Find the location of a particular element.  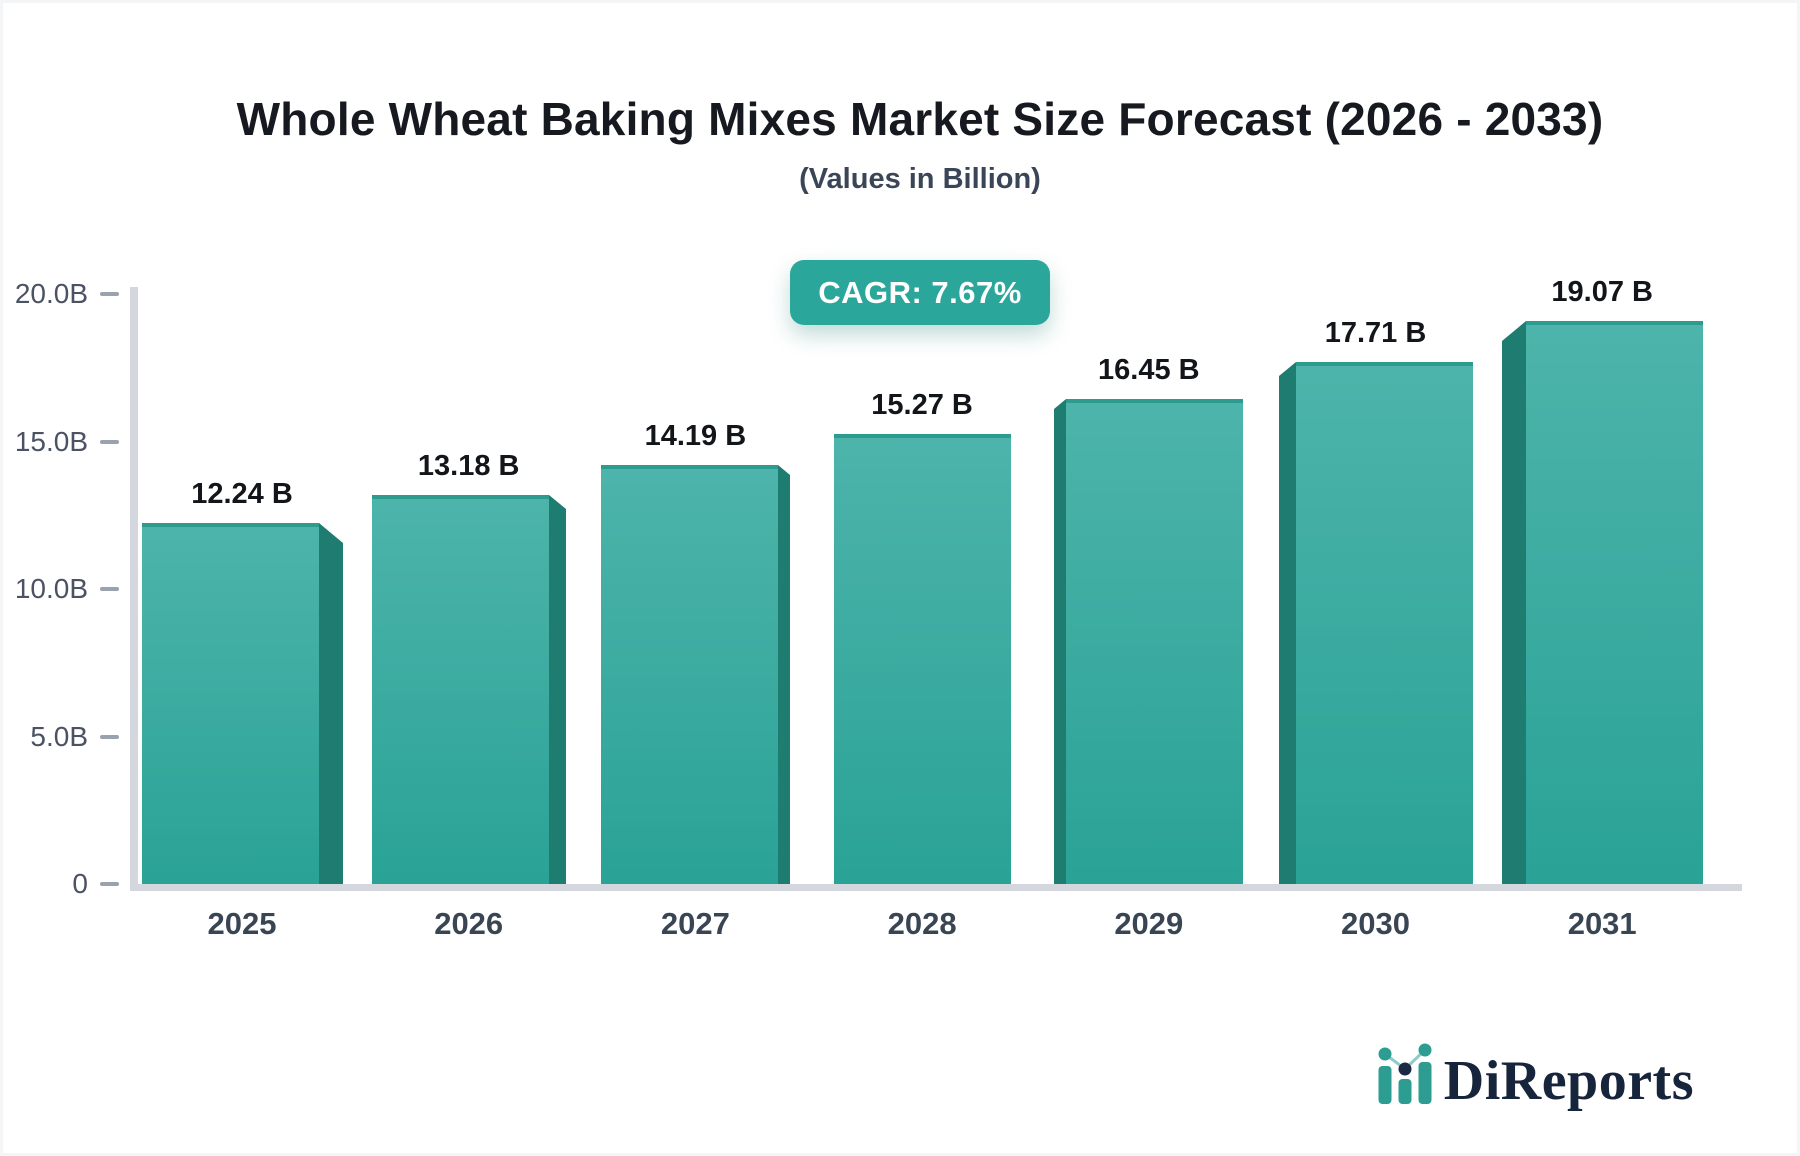

bar-value-label-2029: 16.45 B is located at coordinates (1149, 370).